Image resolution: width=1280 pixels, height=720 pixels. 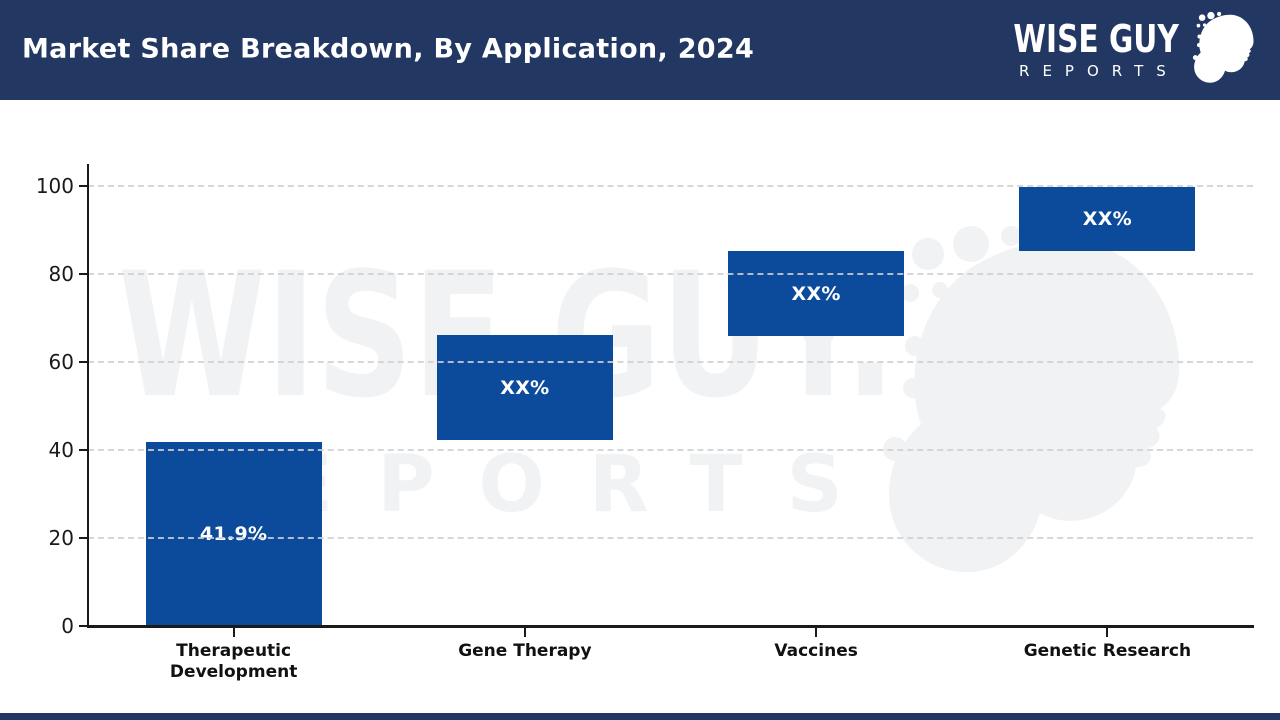 I want to click on xtick-therapeutic-development, so click(x=233, y=632).